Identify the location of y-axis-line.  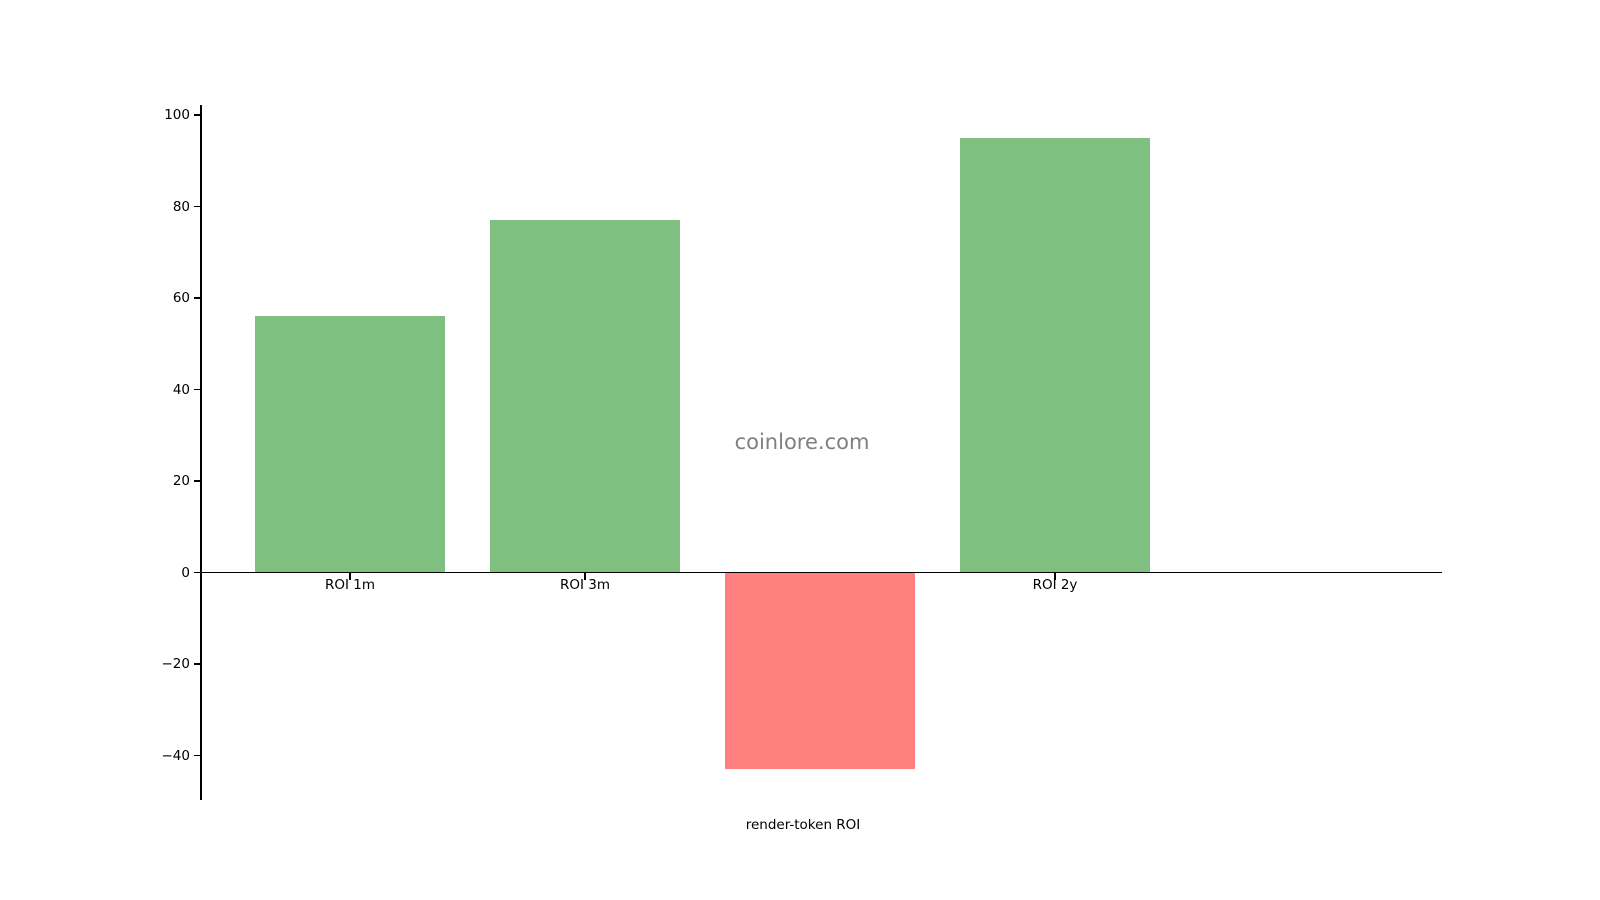
(201, 452).